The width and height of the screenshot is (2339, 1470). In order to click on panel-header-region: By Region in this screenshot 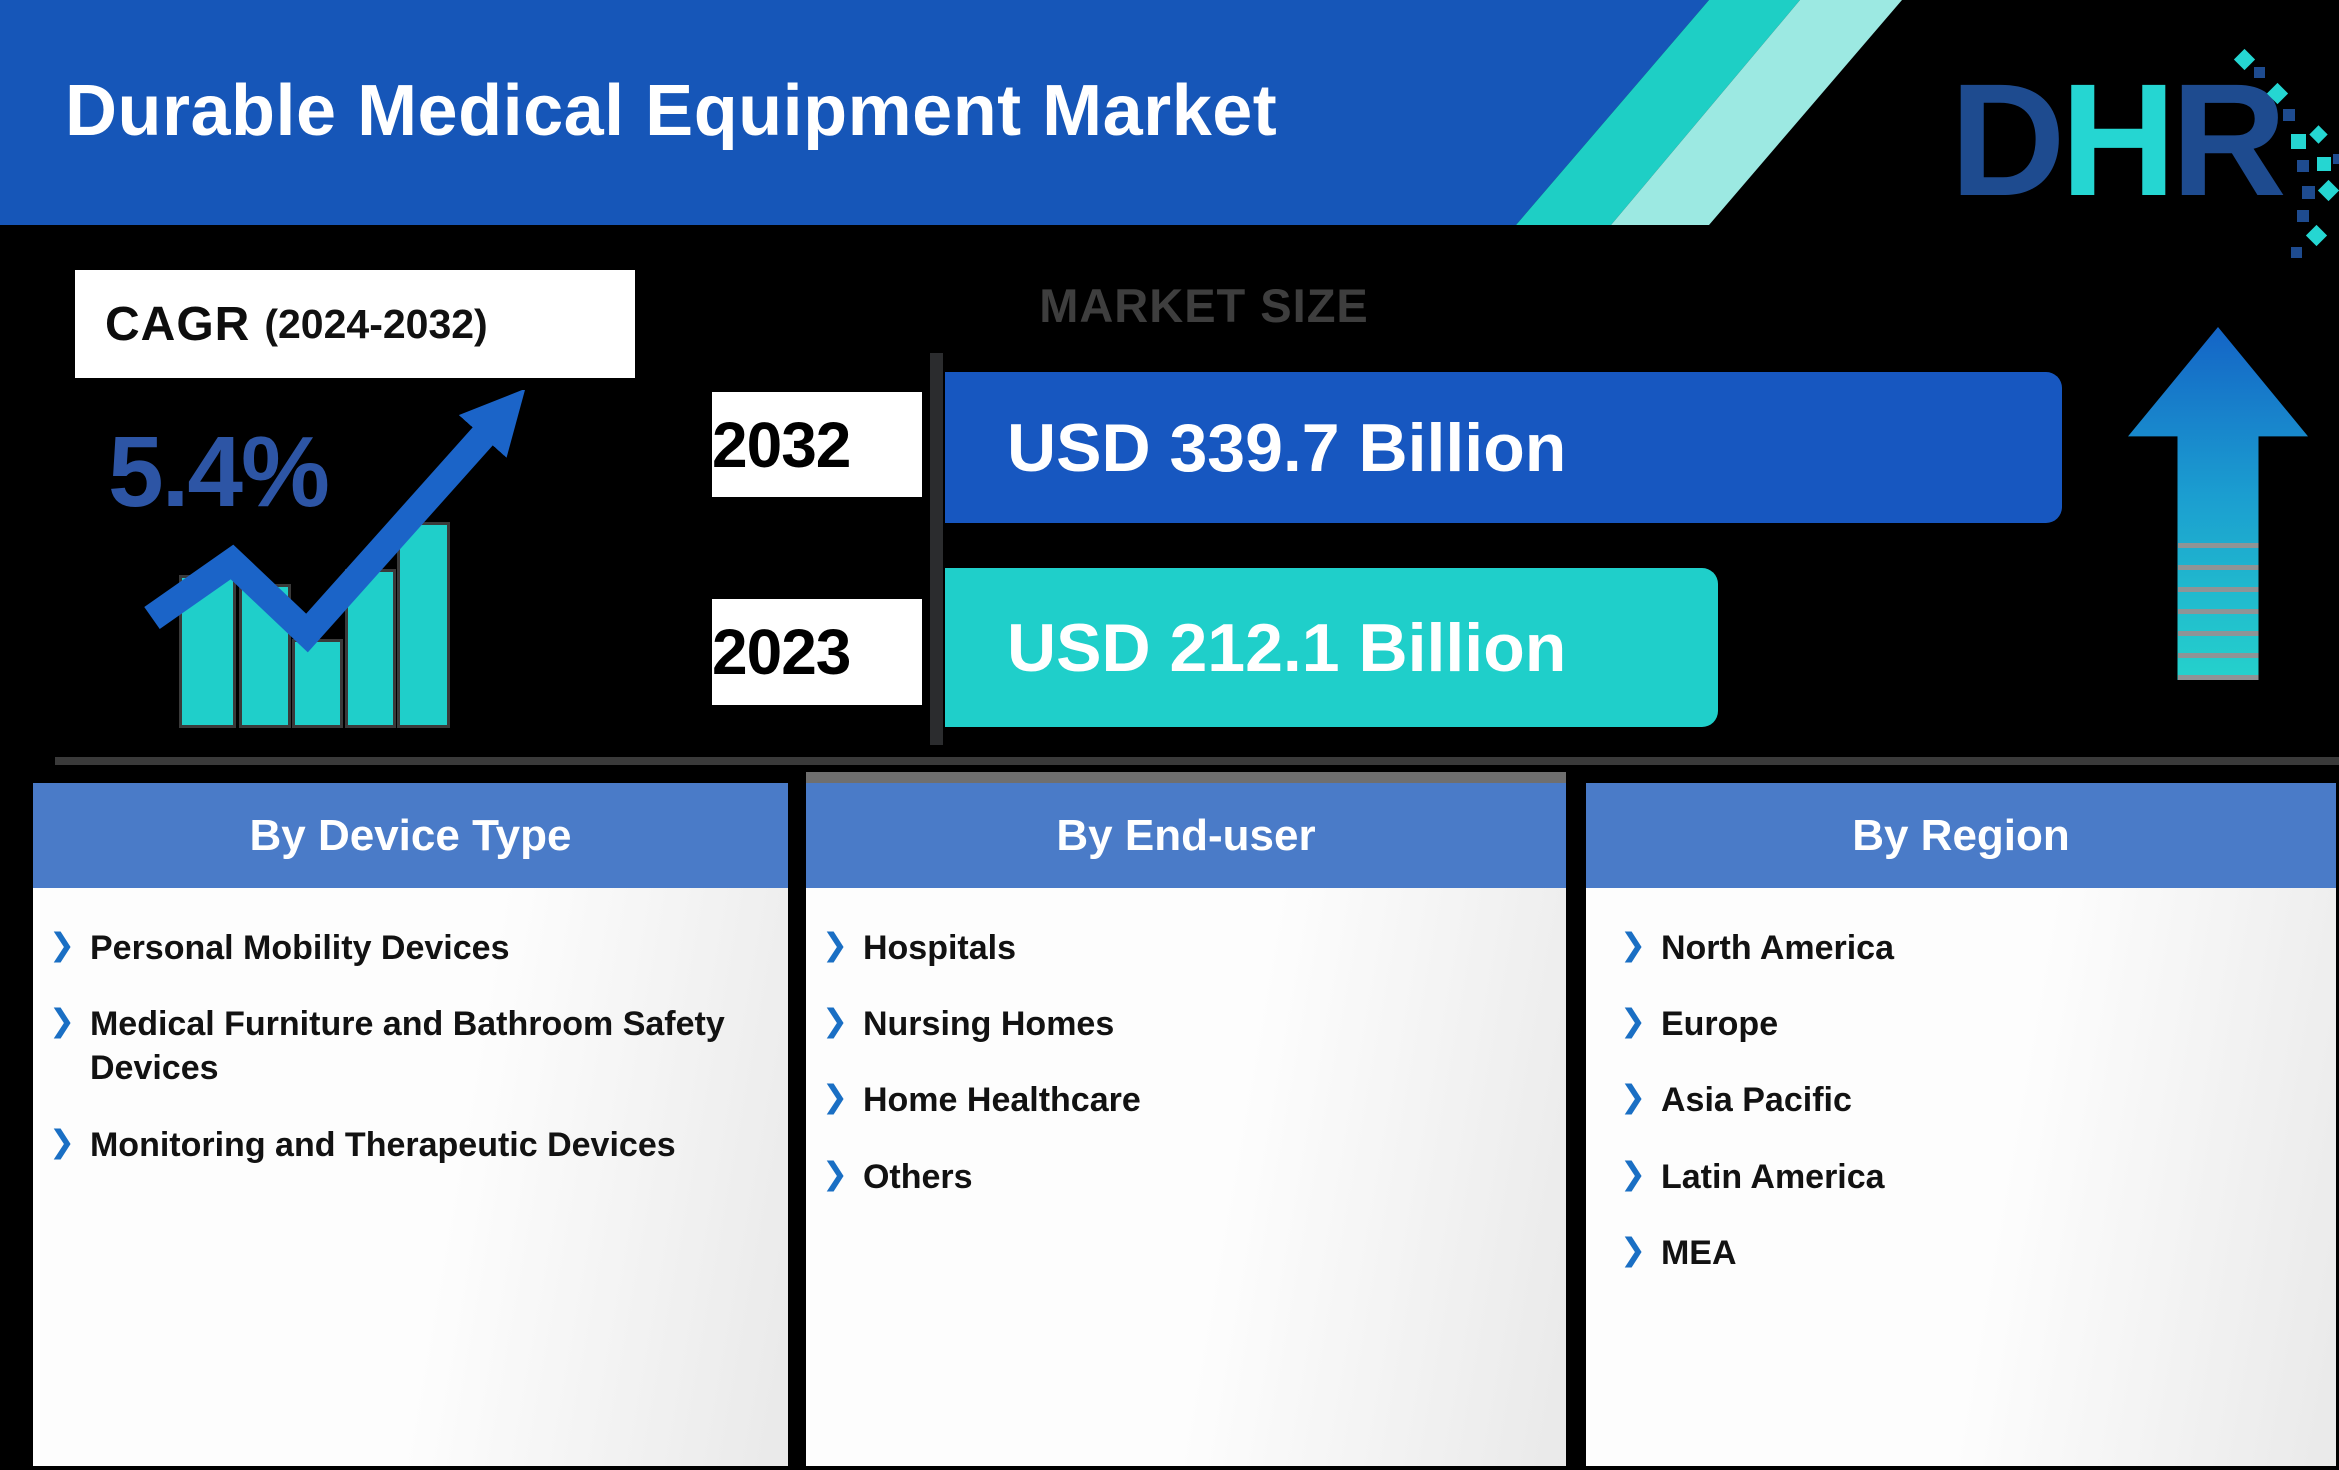, I will do `click(1961, 835)`.